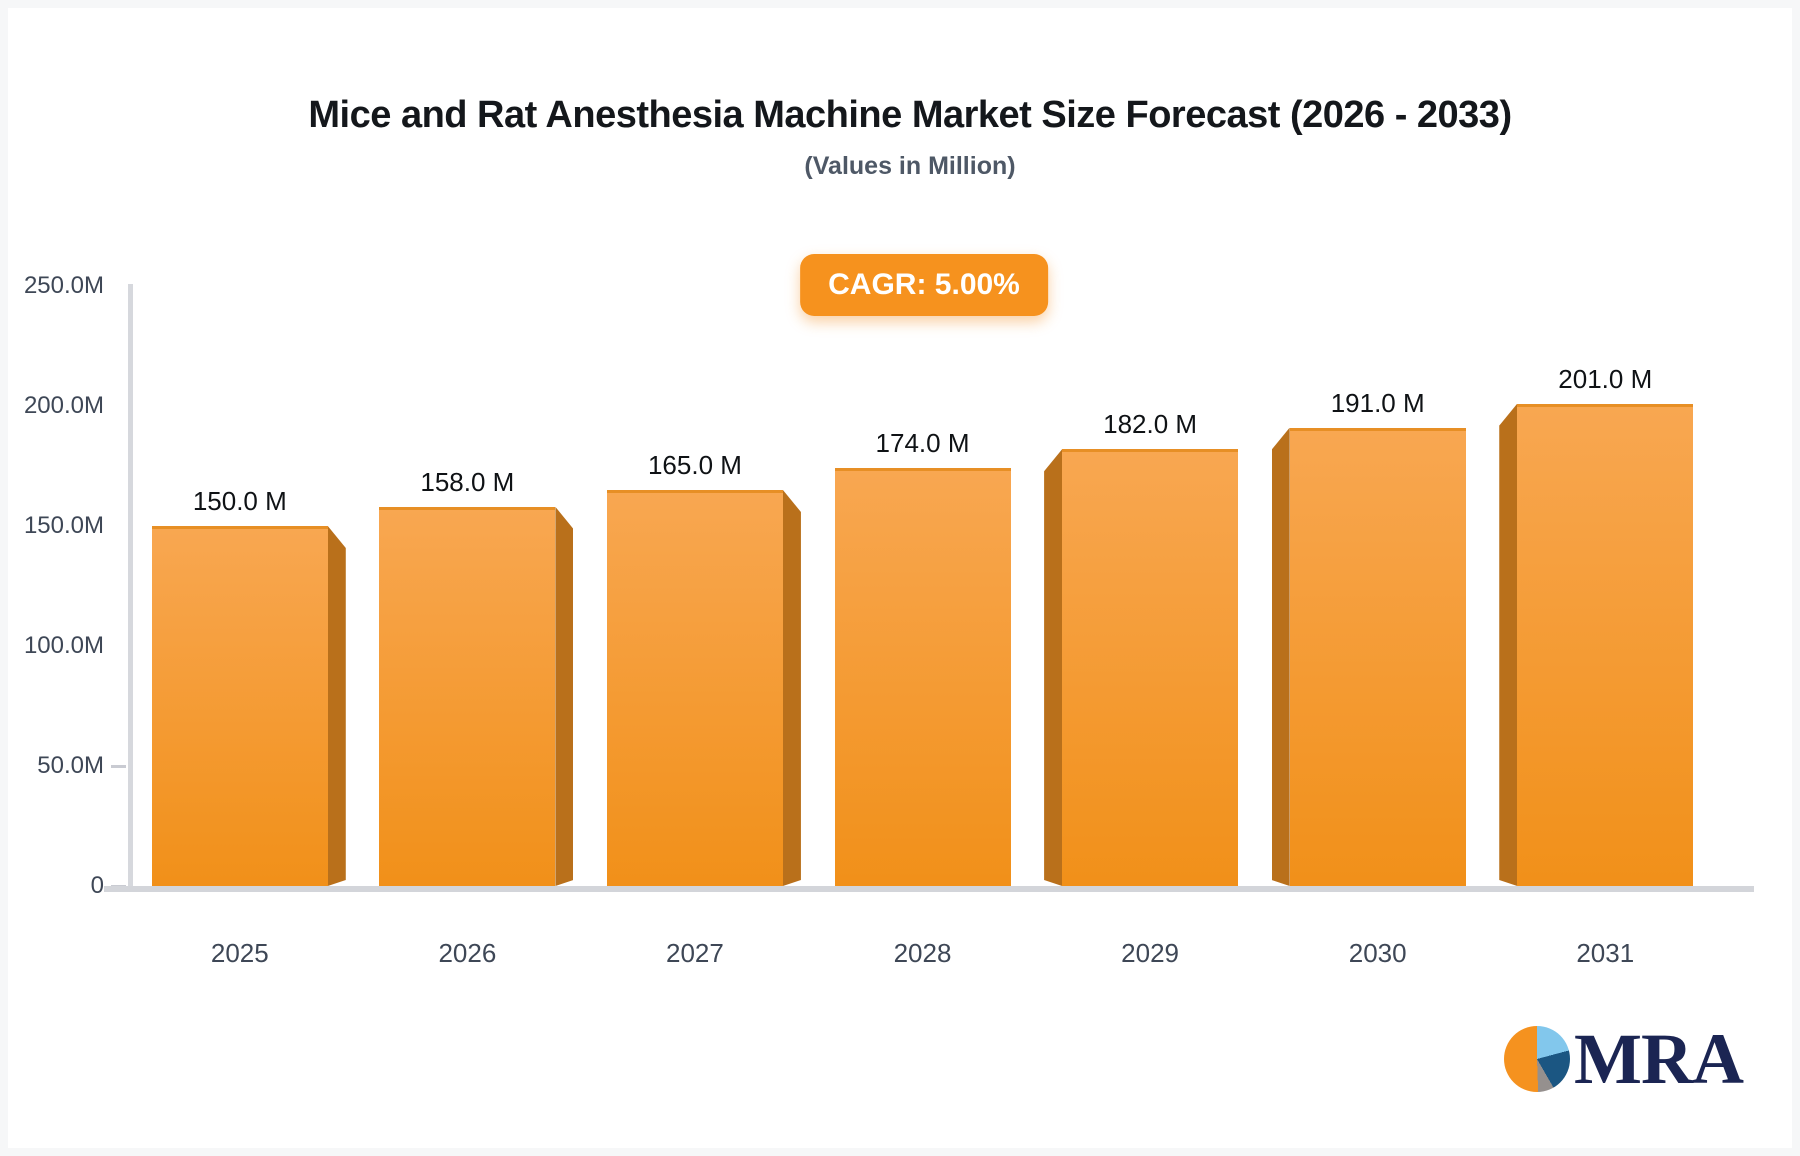 This screenshot has width=1800, height=1156. What do you see at coordinates (70, 765) in the screenshot?
I see `y-axis-tick-label: 50.0M` at bounding box center [70, 765].